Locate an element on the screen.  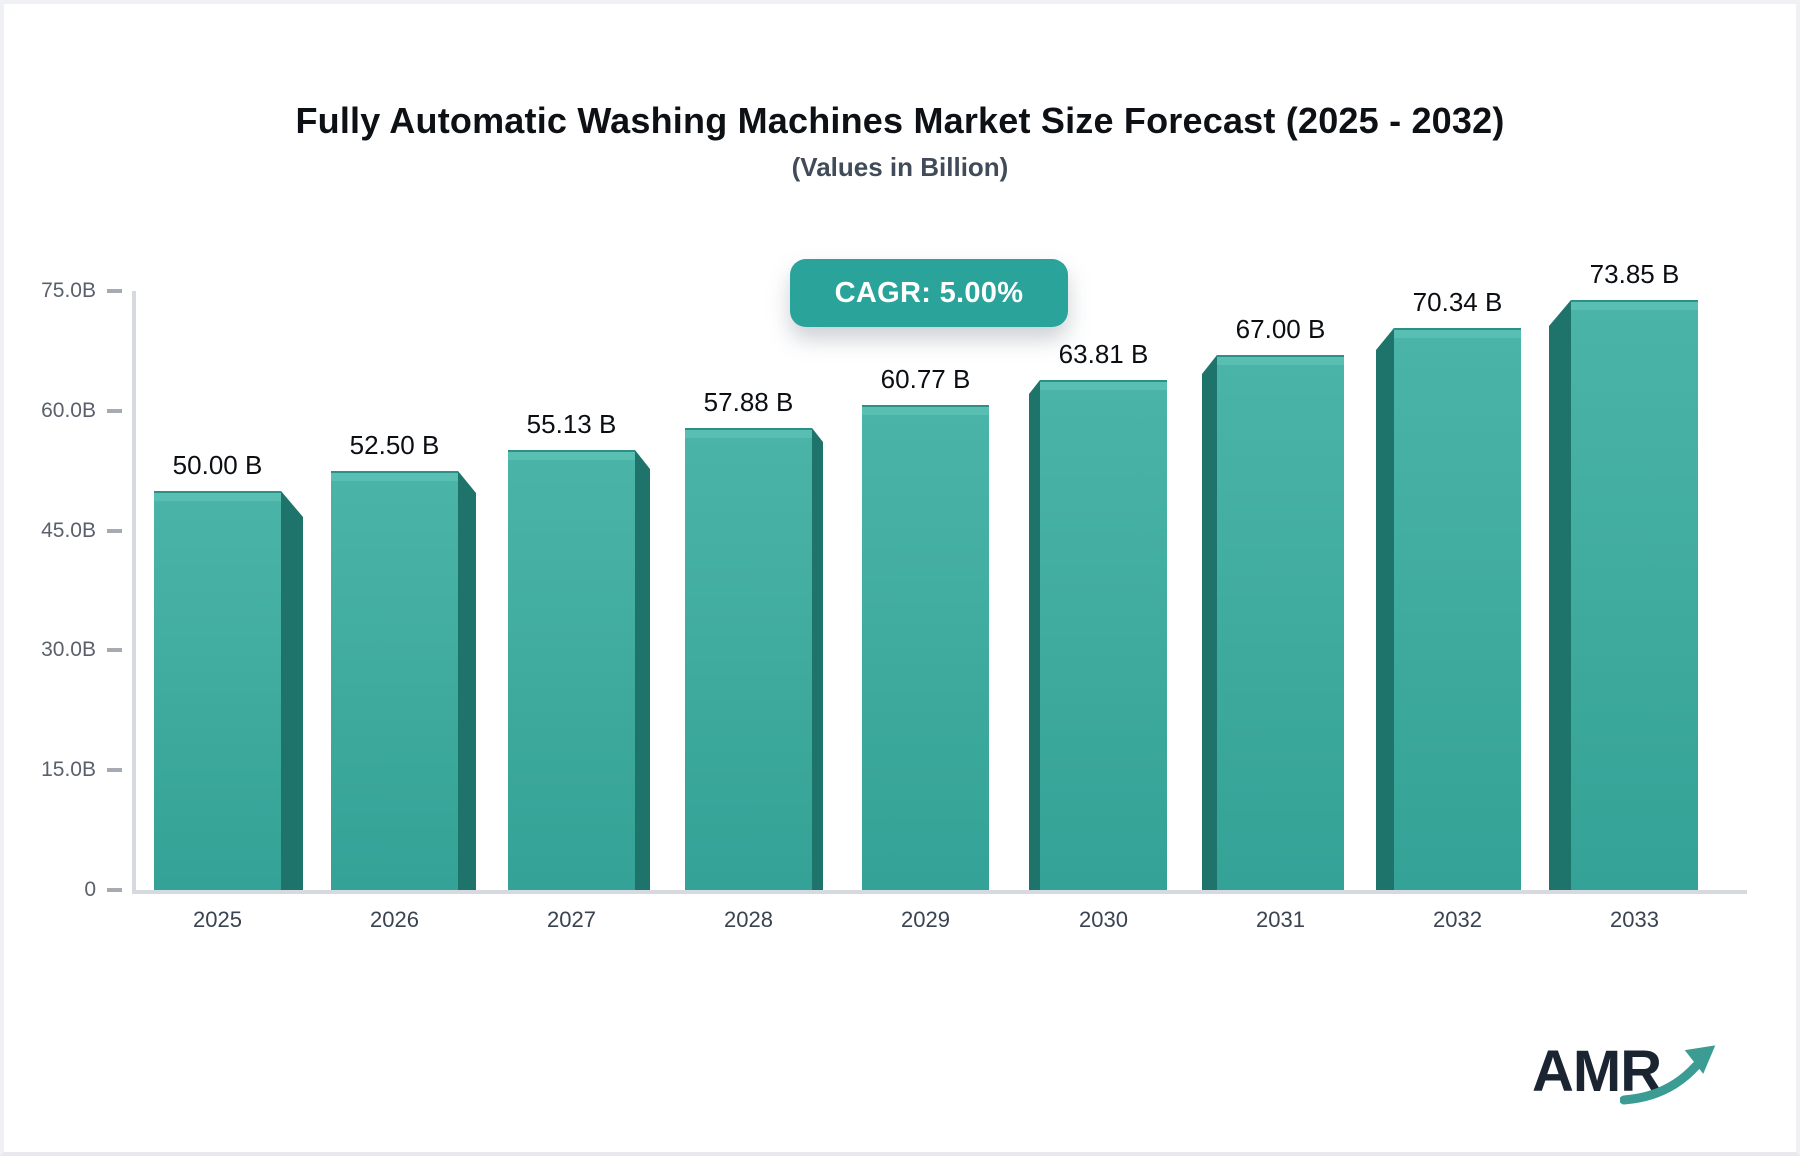
bar-2029 is located at coordinates (925, 647).